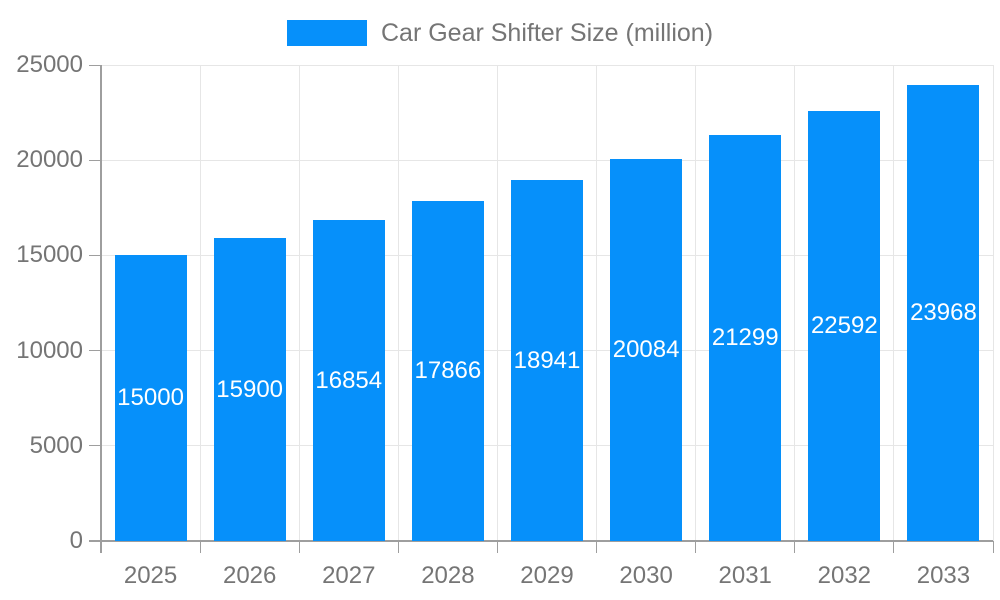 The height and width of the screenshot is (600, 1000). I want to click on x-tick-label: 2033, so click(943, 575).